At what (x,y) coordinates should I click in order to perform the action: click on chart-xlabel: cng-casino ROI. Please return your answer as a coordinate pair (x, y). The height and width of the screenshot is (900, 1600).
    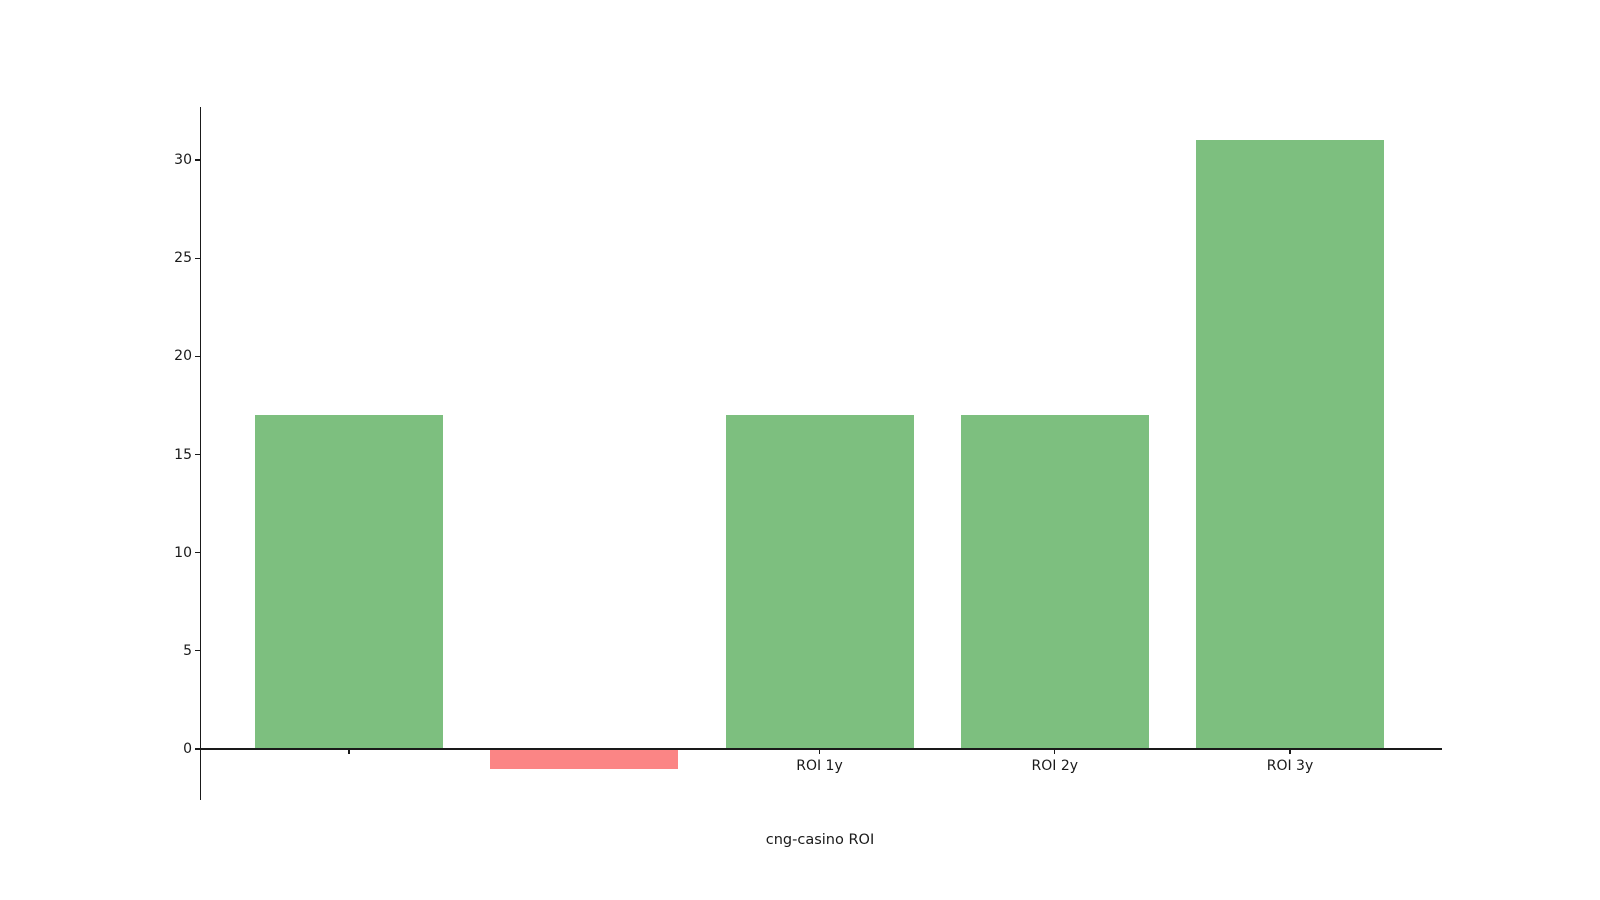
    Looking at the image, I should click on (820, 840).